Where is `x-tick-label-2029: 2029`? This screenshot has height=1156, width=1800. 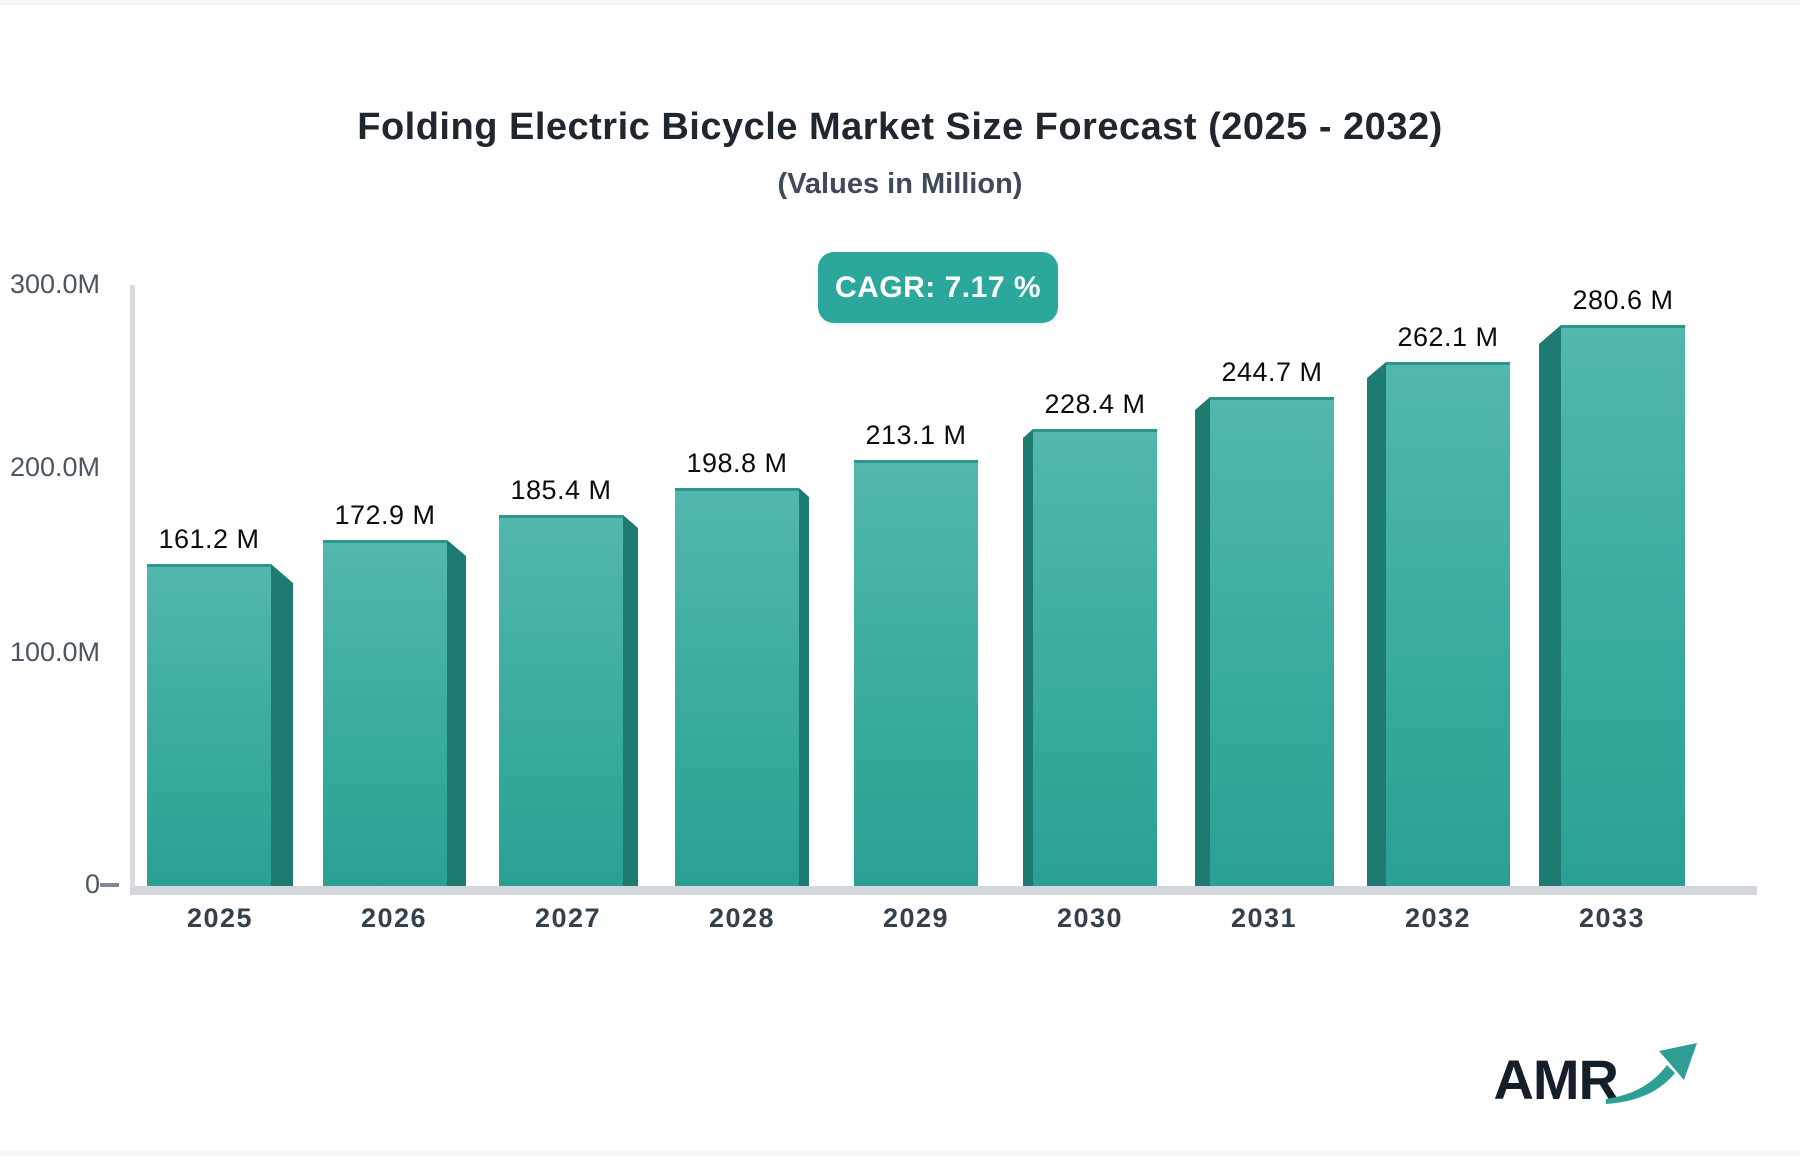
x-tick-label-2029: 2029 is located at coordinates (916, 918).